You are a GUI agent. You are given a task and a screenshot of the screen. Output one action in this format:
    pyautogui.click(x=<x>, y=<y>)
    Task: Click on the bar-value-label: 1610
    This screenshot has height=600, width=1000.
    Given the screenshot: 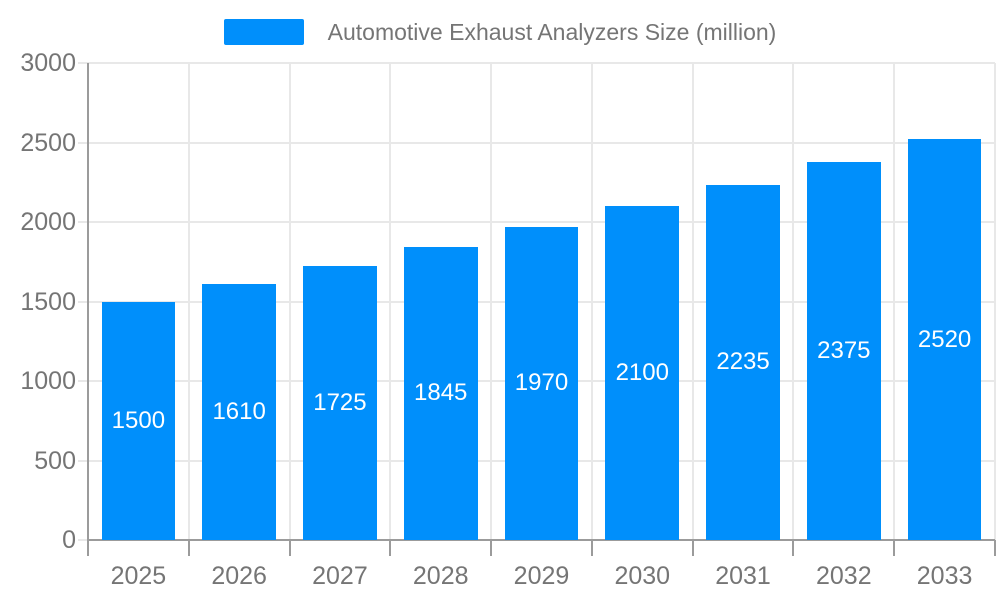 What is the action you would take?
    pyautogui.click(x=239, y=411)
    